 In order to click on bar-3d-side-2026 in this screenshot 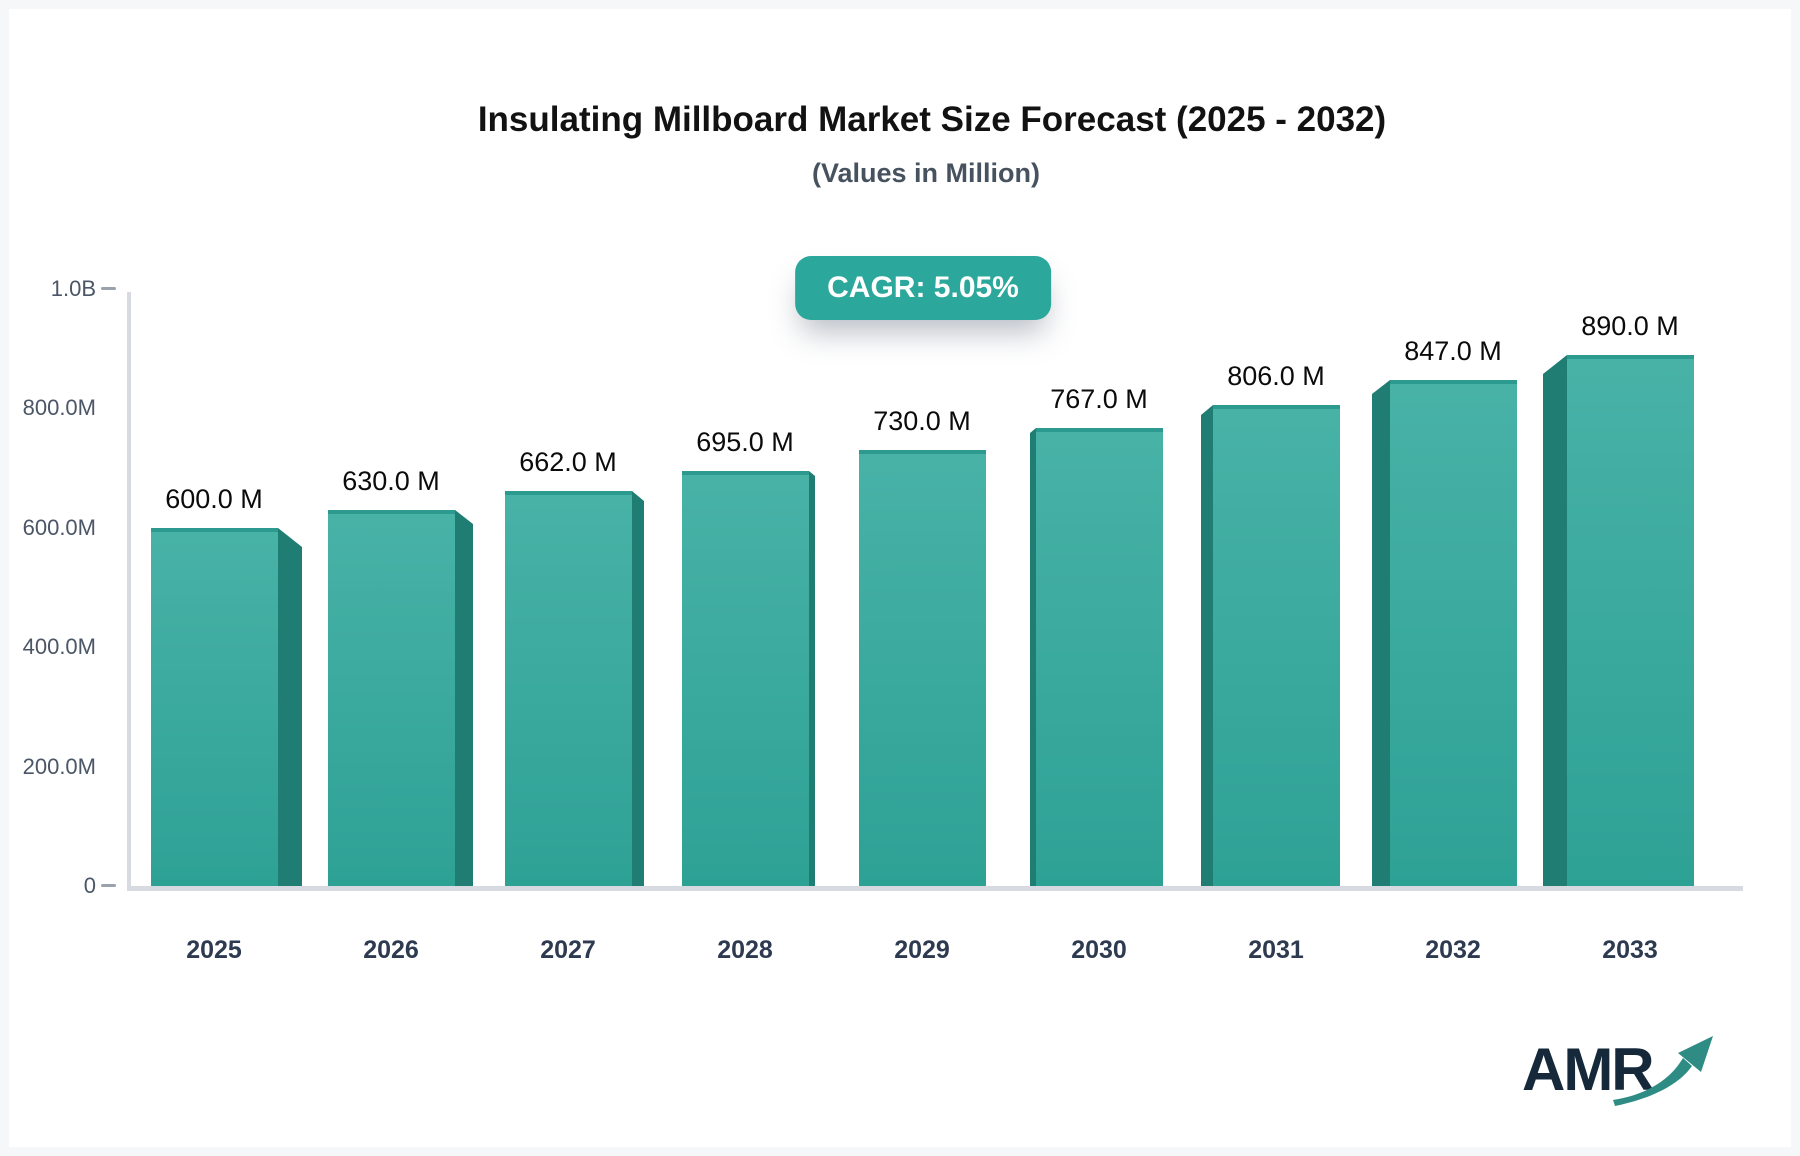, I will do `click(464, 698)`.